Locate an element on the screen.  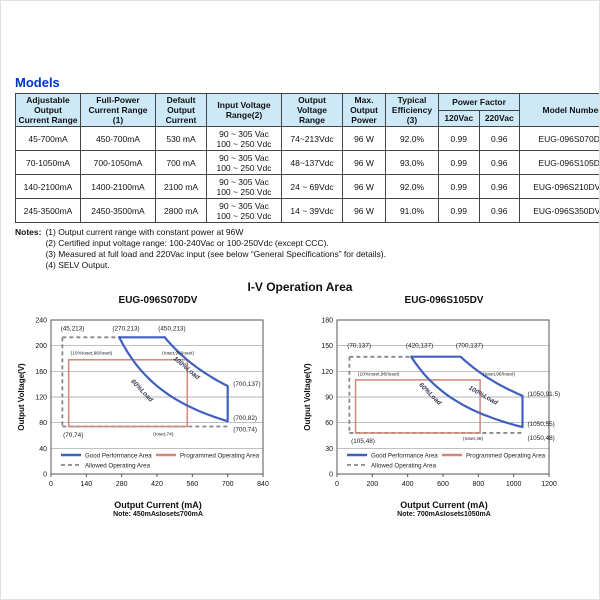
x-tick-label: 600 is located at coordinates (443, 484).